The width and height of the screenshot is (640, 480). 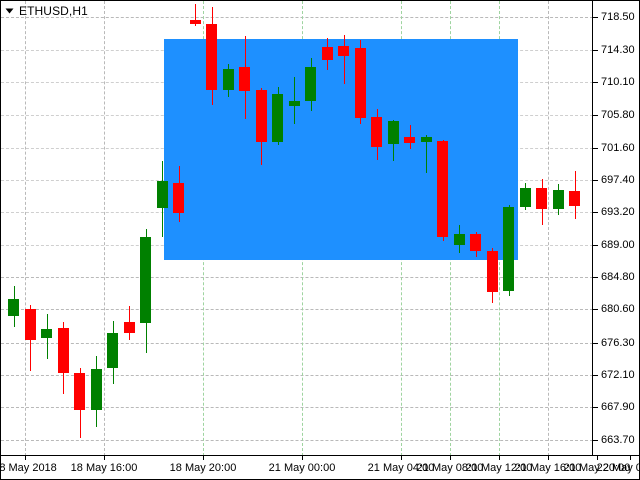 I want to click on time-tick-label: 22 May 00:00, so click(x=617, y=468).